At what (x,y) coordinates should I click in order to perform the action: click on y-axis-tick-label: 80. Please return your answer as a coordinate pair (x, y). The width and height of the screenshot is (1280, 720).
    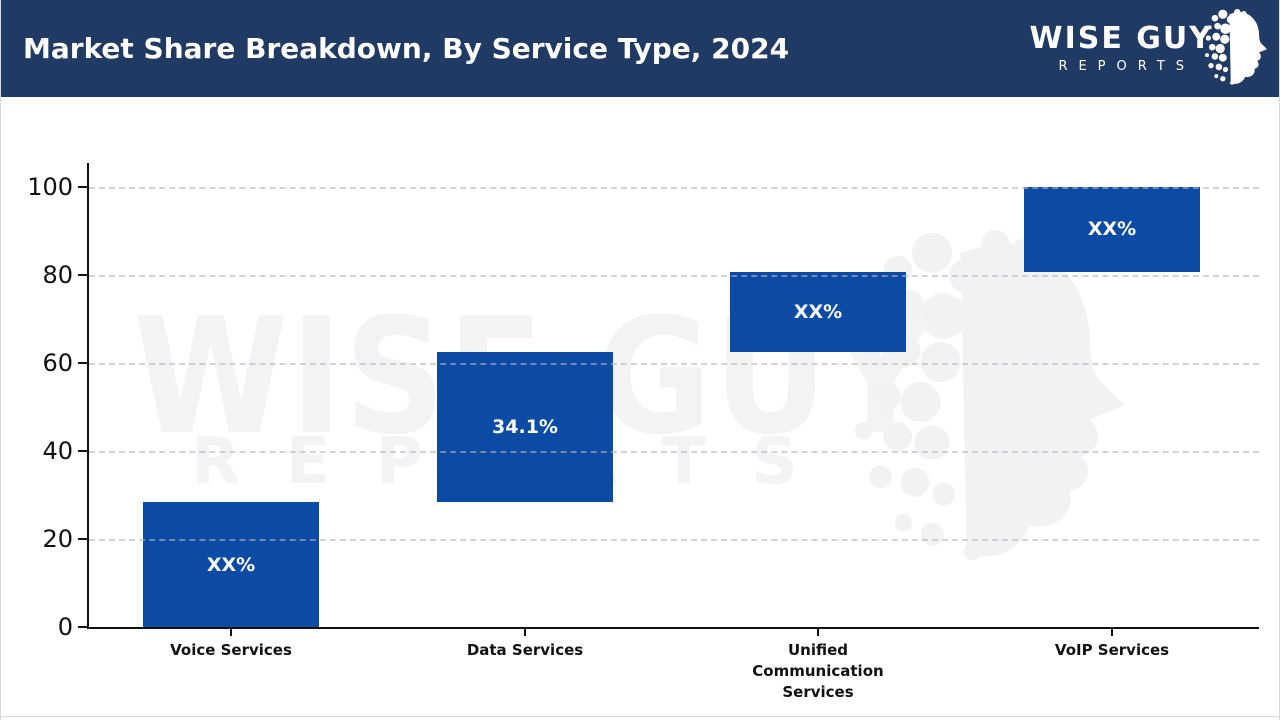
    Looking at the image, I should click on (57, 275).